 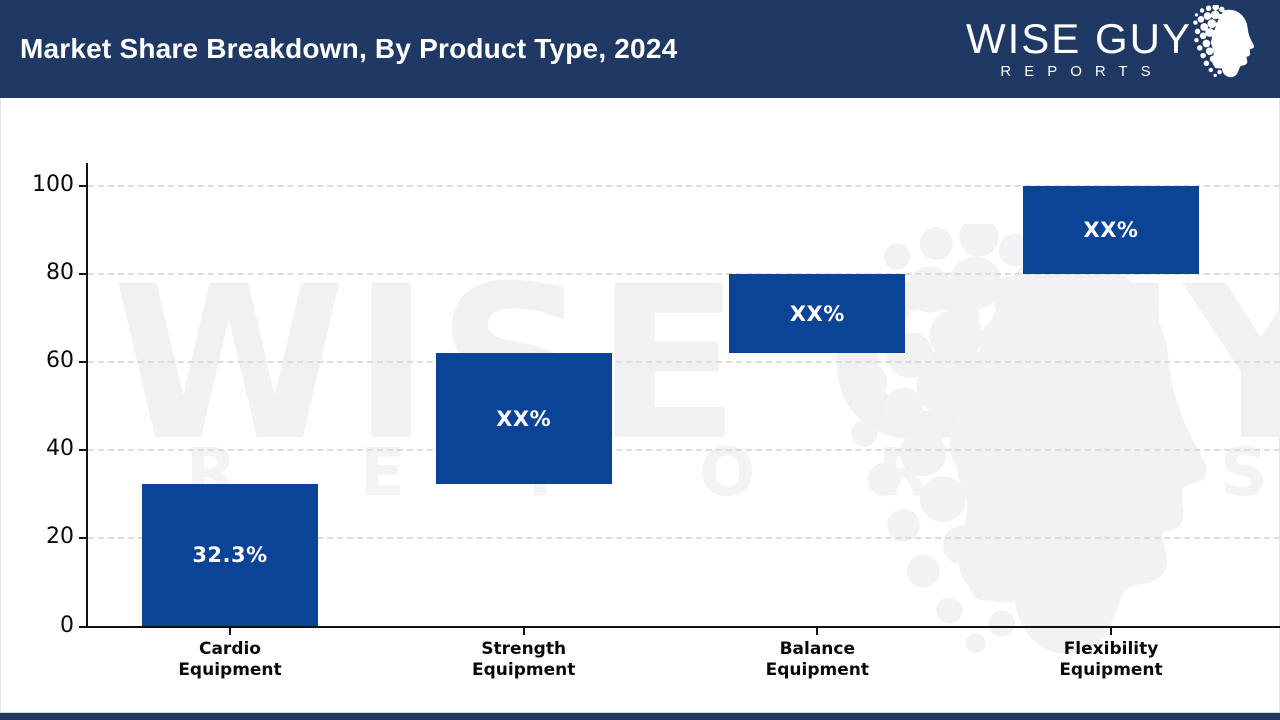 I want to click on logo-wordmark: WISE GUY, so click(x=1078, y=38).